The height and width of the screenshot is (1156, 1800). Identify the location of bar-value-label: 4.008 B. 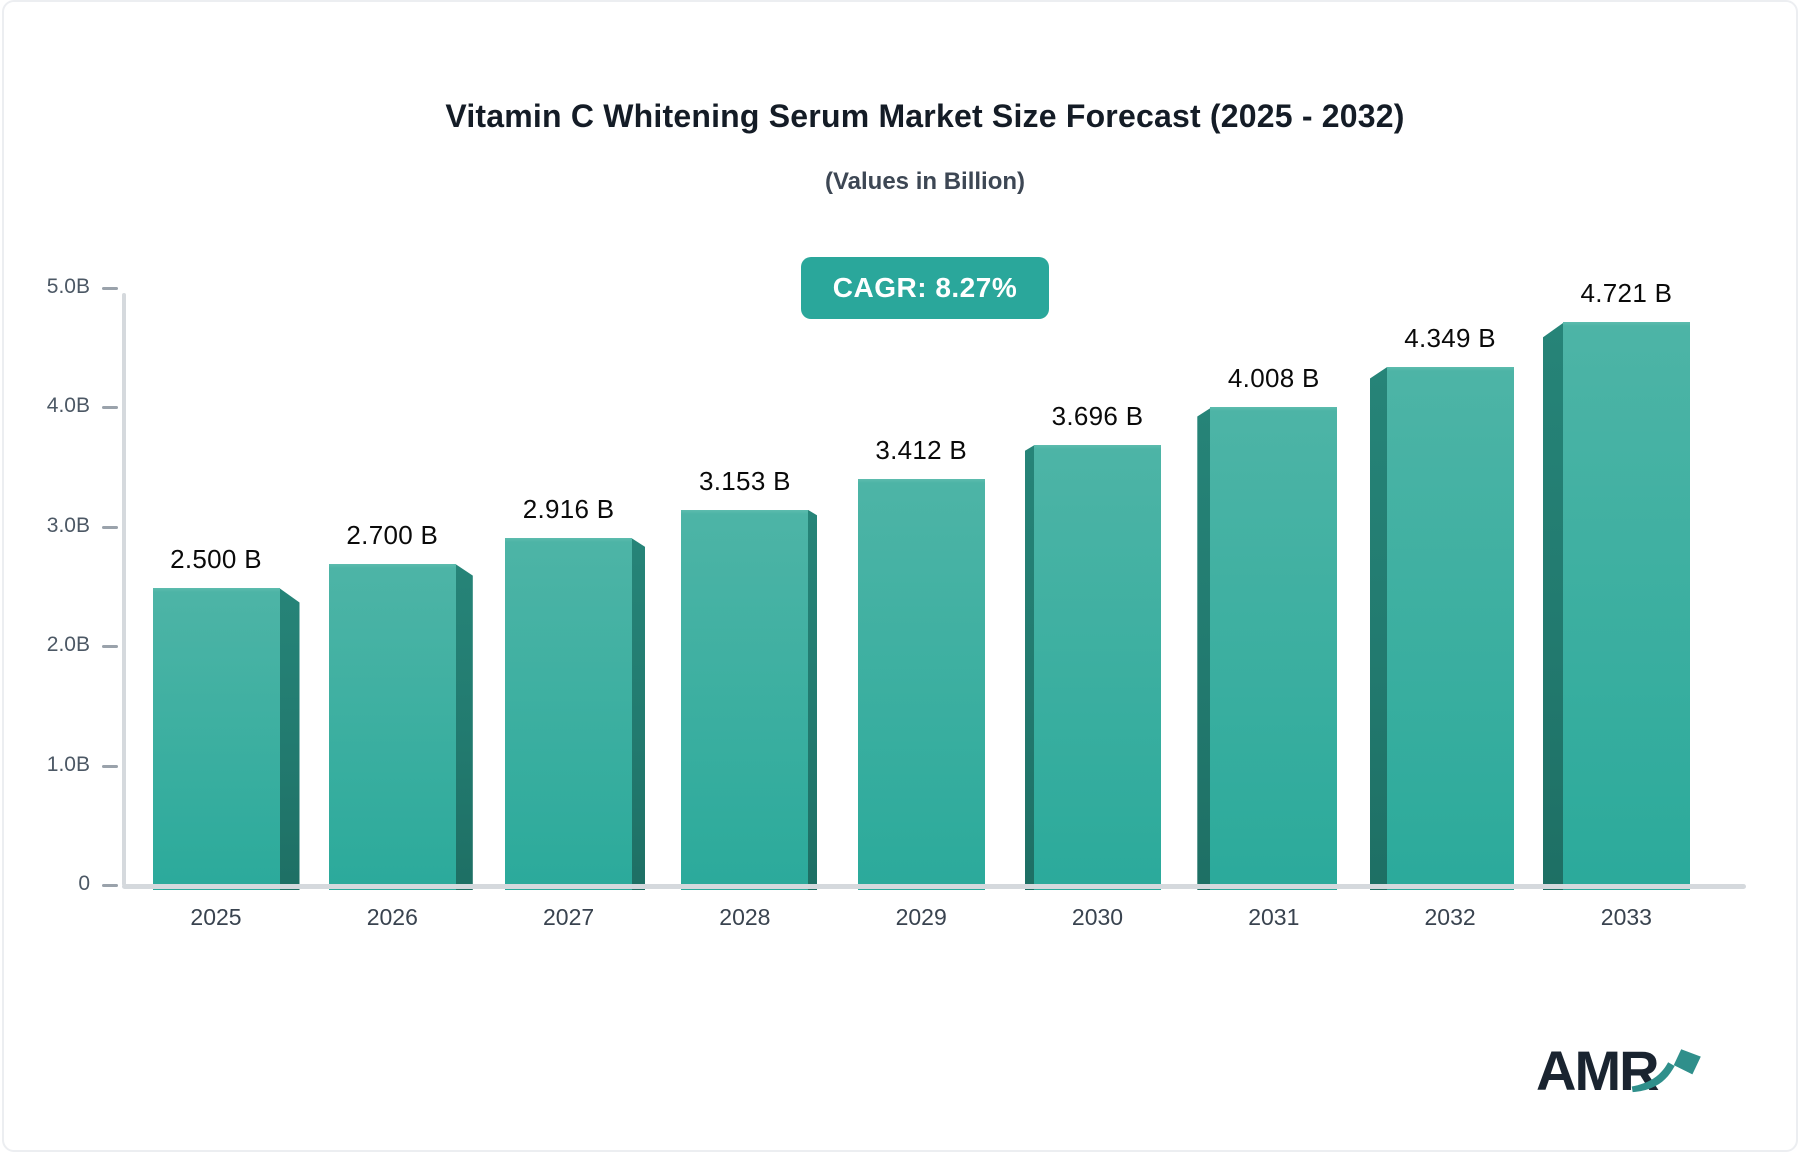
(1273, 378).